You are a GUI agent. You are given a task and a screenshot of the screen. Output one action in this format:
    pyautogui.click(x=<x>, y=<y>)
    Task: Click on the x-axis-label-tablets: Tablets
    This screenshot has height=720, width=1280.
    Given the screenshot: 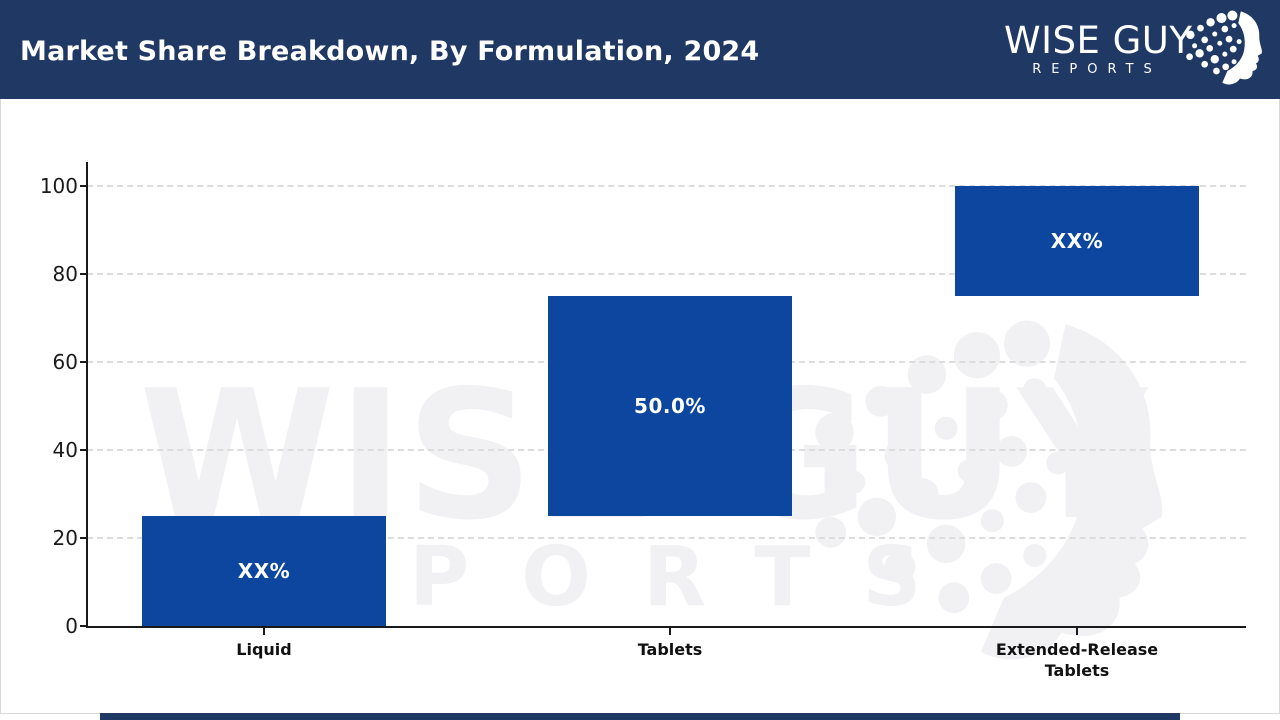 What is the action you would take?
    pyautogui.click(x=670, y=649)
    